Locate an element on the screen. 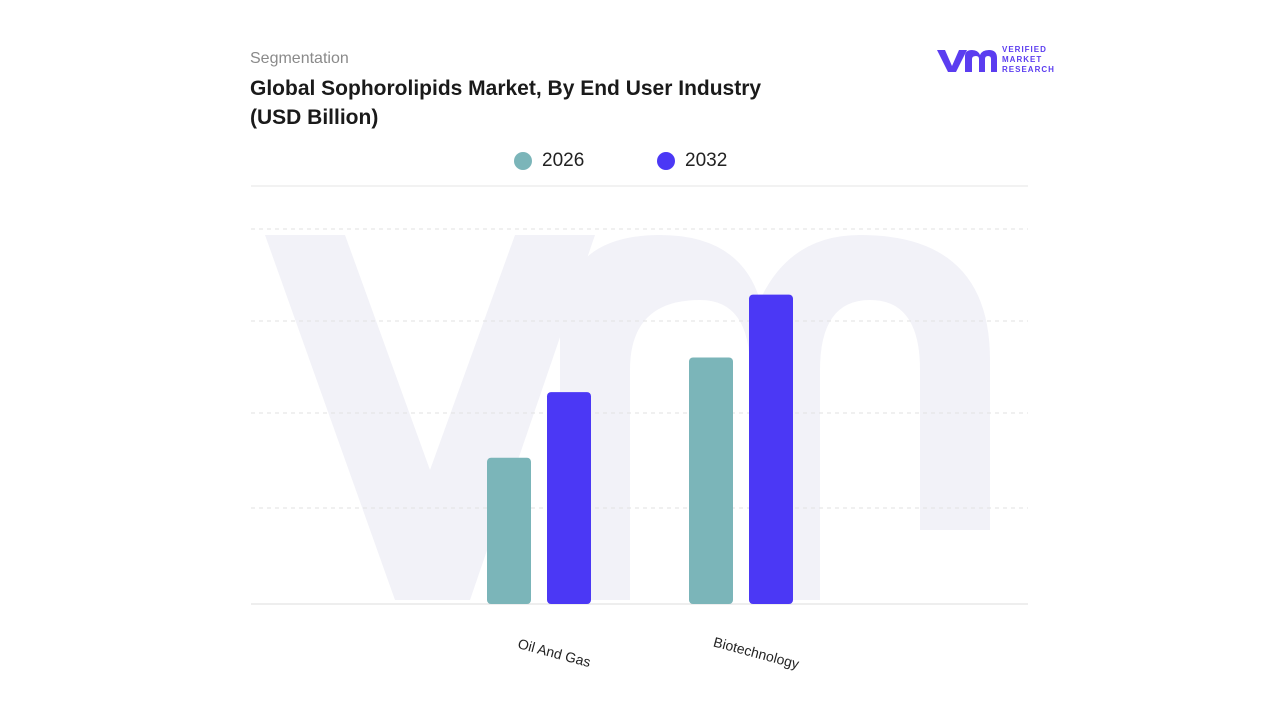 This screenshot has height=720, width=1280. logo-text: MARKET is located at coordinates (1022, 59).